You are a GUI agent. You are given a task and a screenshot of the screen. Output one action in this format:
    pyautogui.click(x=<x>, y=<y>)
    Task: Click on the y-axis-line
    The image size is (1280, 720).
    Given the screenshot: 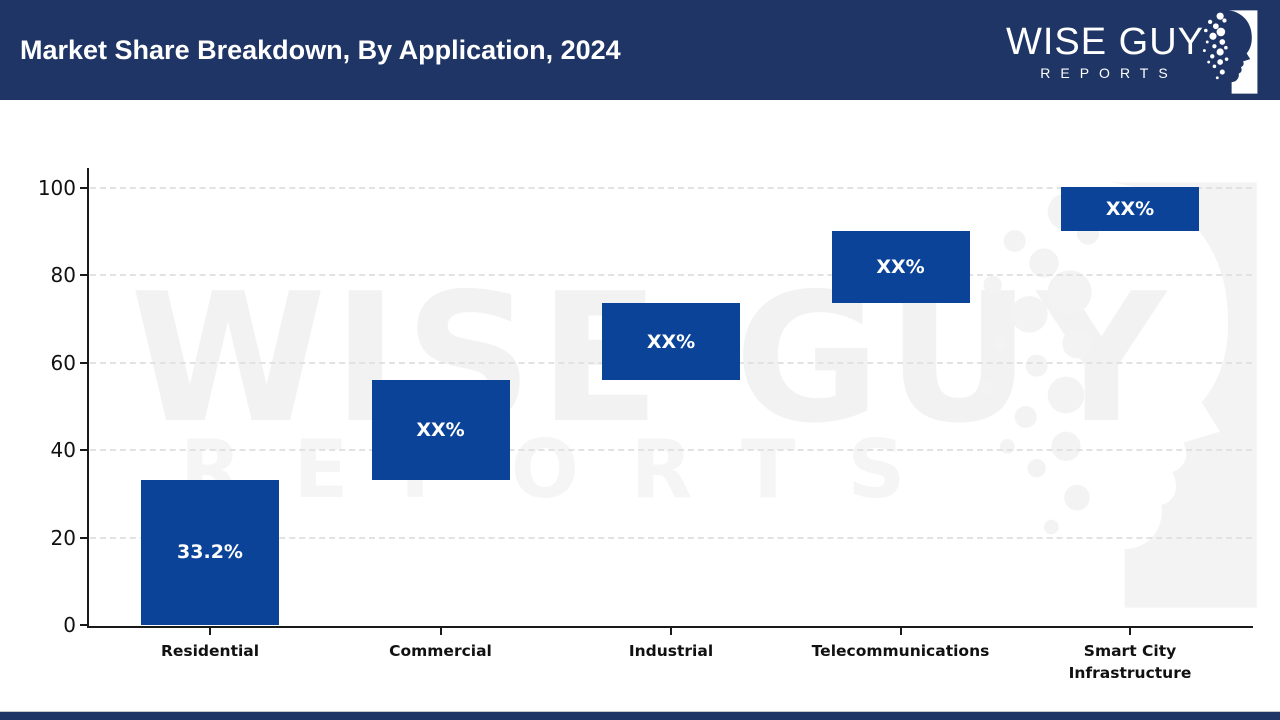 What is the action you would take?
    pyautogui.click(x=88, y=398)
    